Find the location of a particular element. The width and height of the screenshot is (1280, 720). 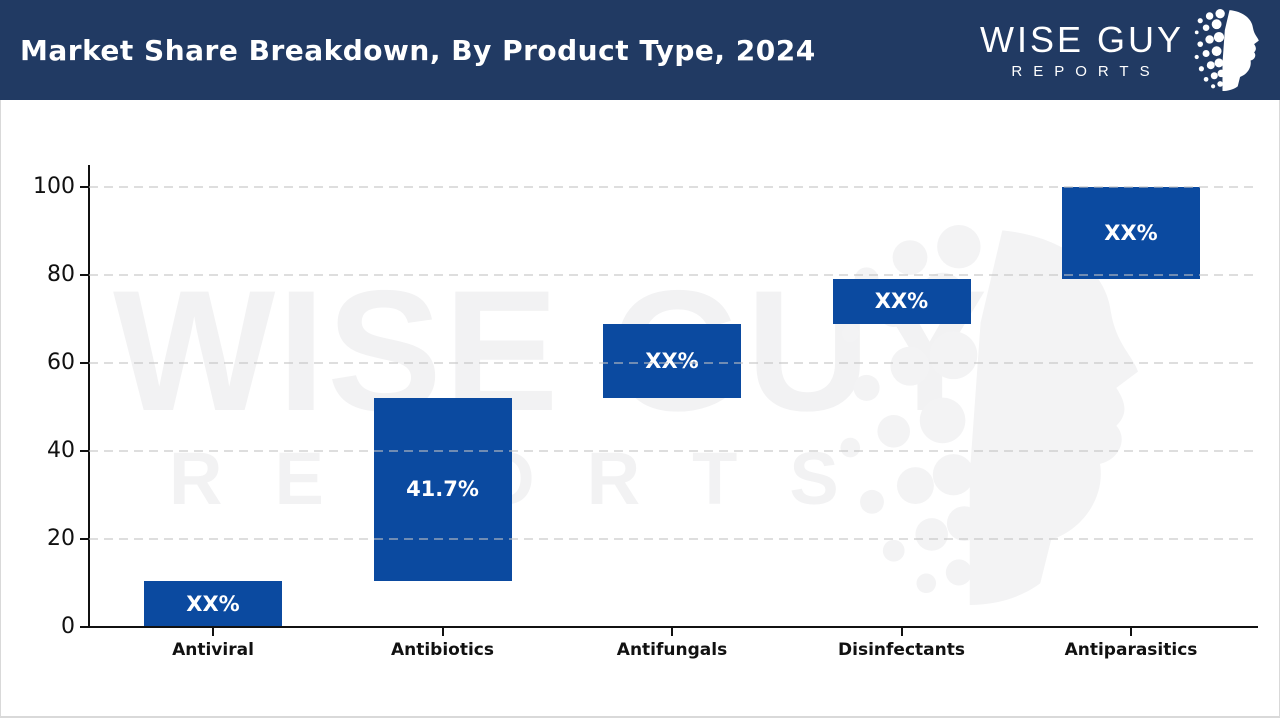

x-category-label-antifungals: Antifungals is located at coordinates (672, 650).